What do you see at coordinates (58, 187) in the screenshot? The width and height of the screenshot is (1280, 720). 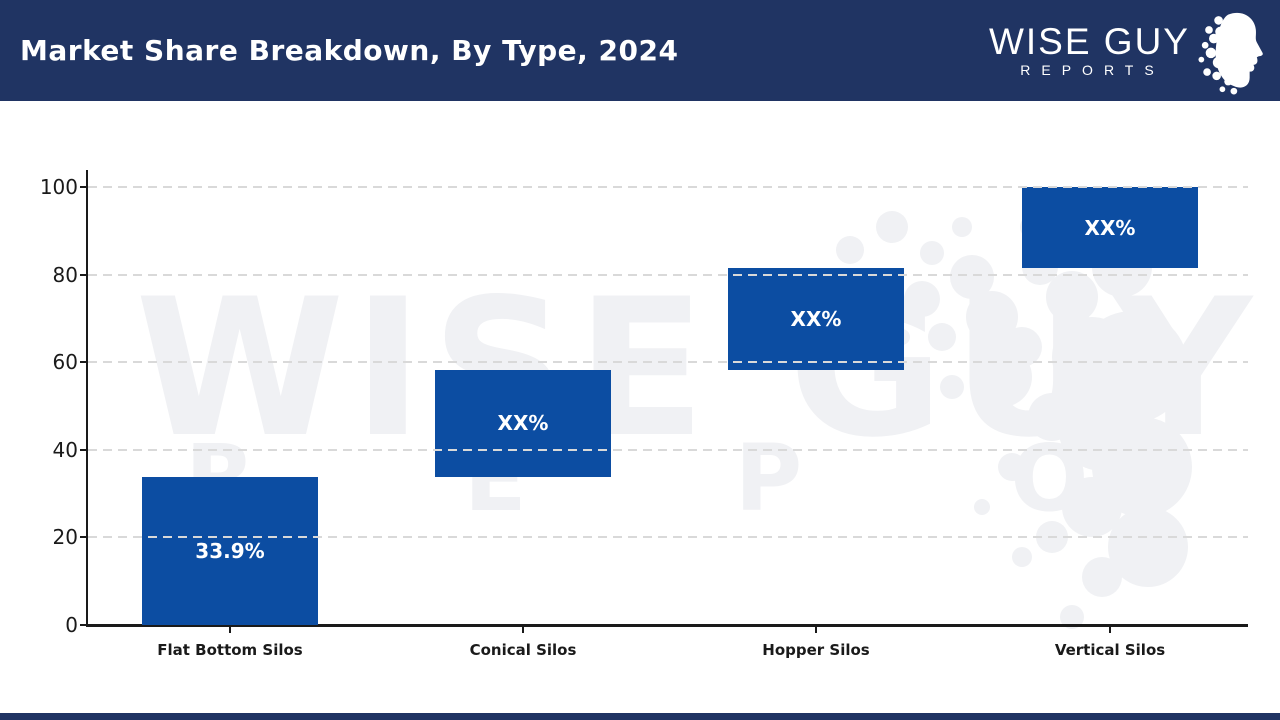 I see `y-tick-label-100: 100` at bounding box center [58, 187].